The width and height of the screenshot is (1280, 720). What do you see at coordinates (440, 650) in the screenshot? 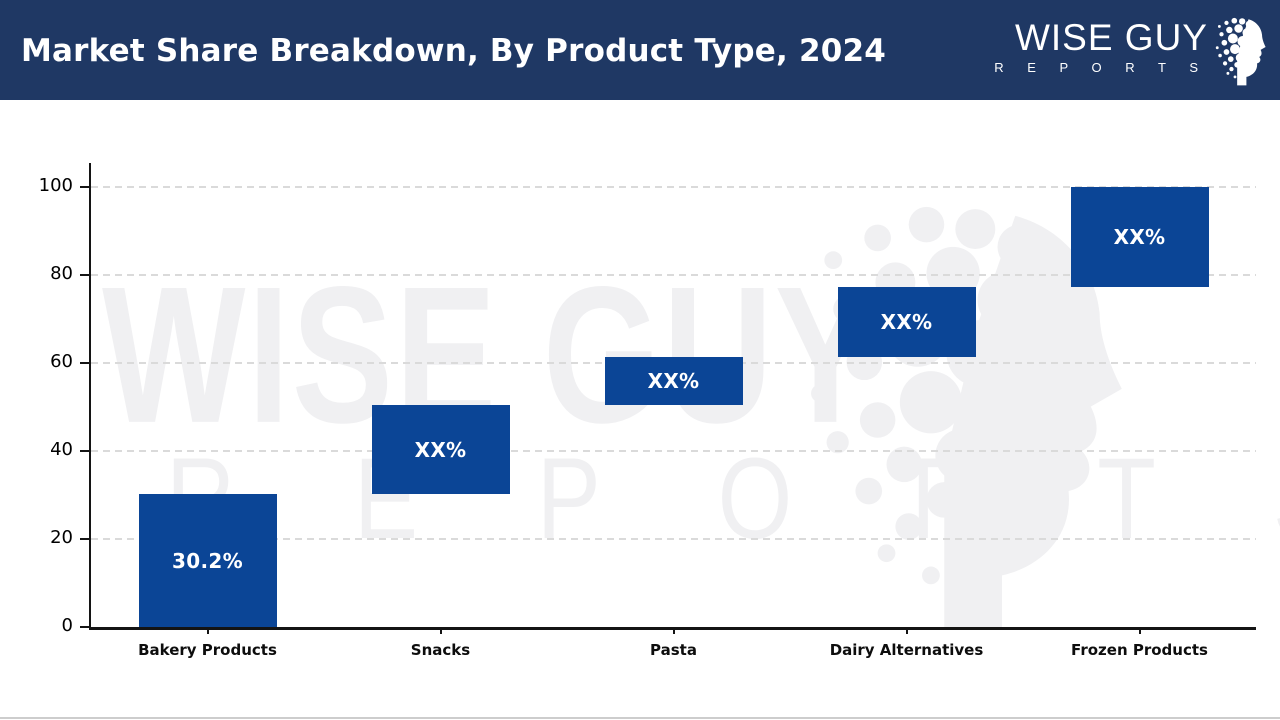
I see `category-label: Snacks` at bounding box center [440, 650].